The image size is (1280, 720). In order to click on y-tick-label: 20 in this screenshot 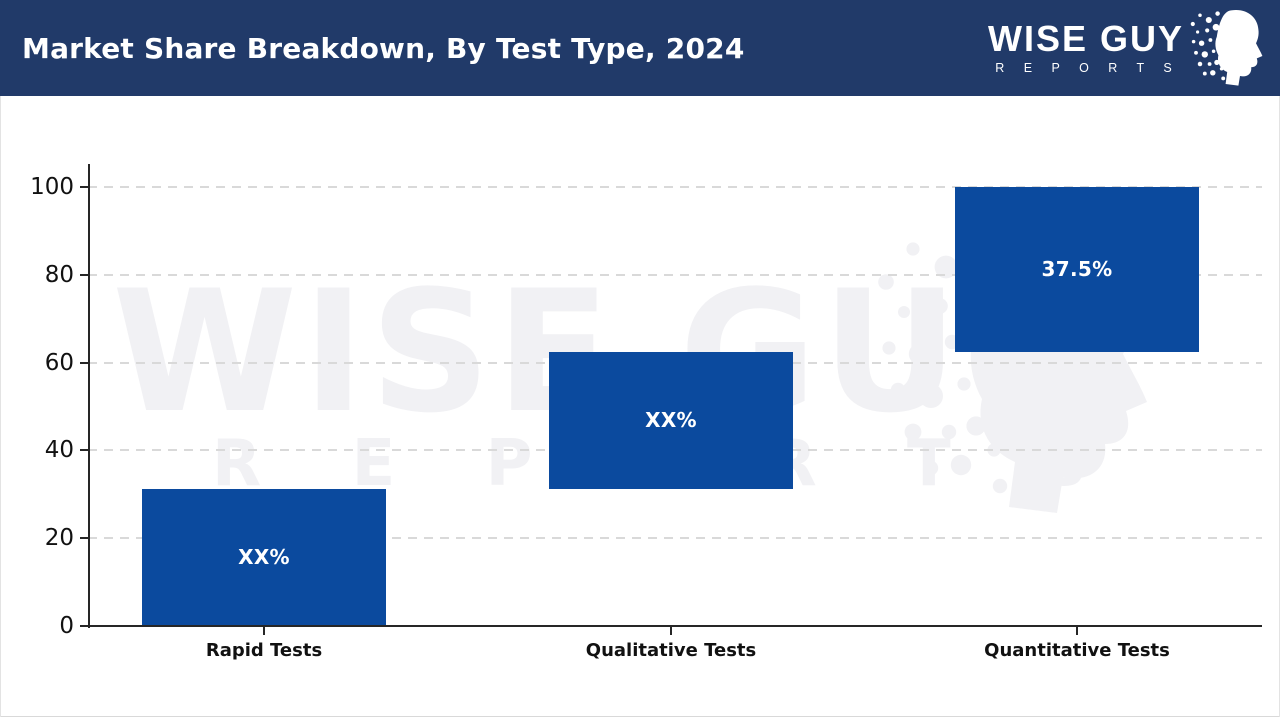, I will do `click(59, 538)`.